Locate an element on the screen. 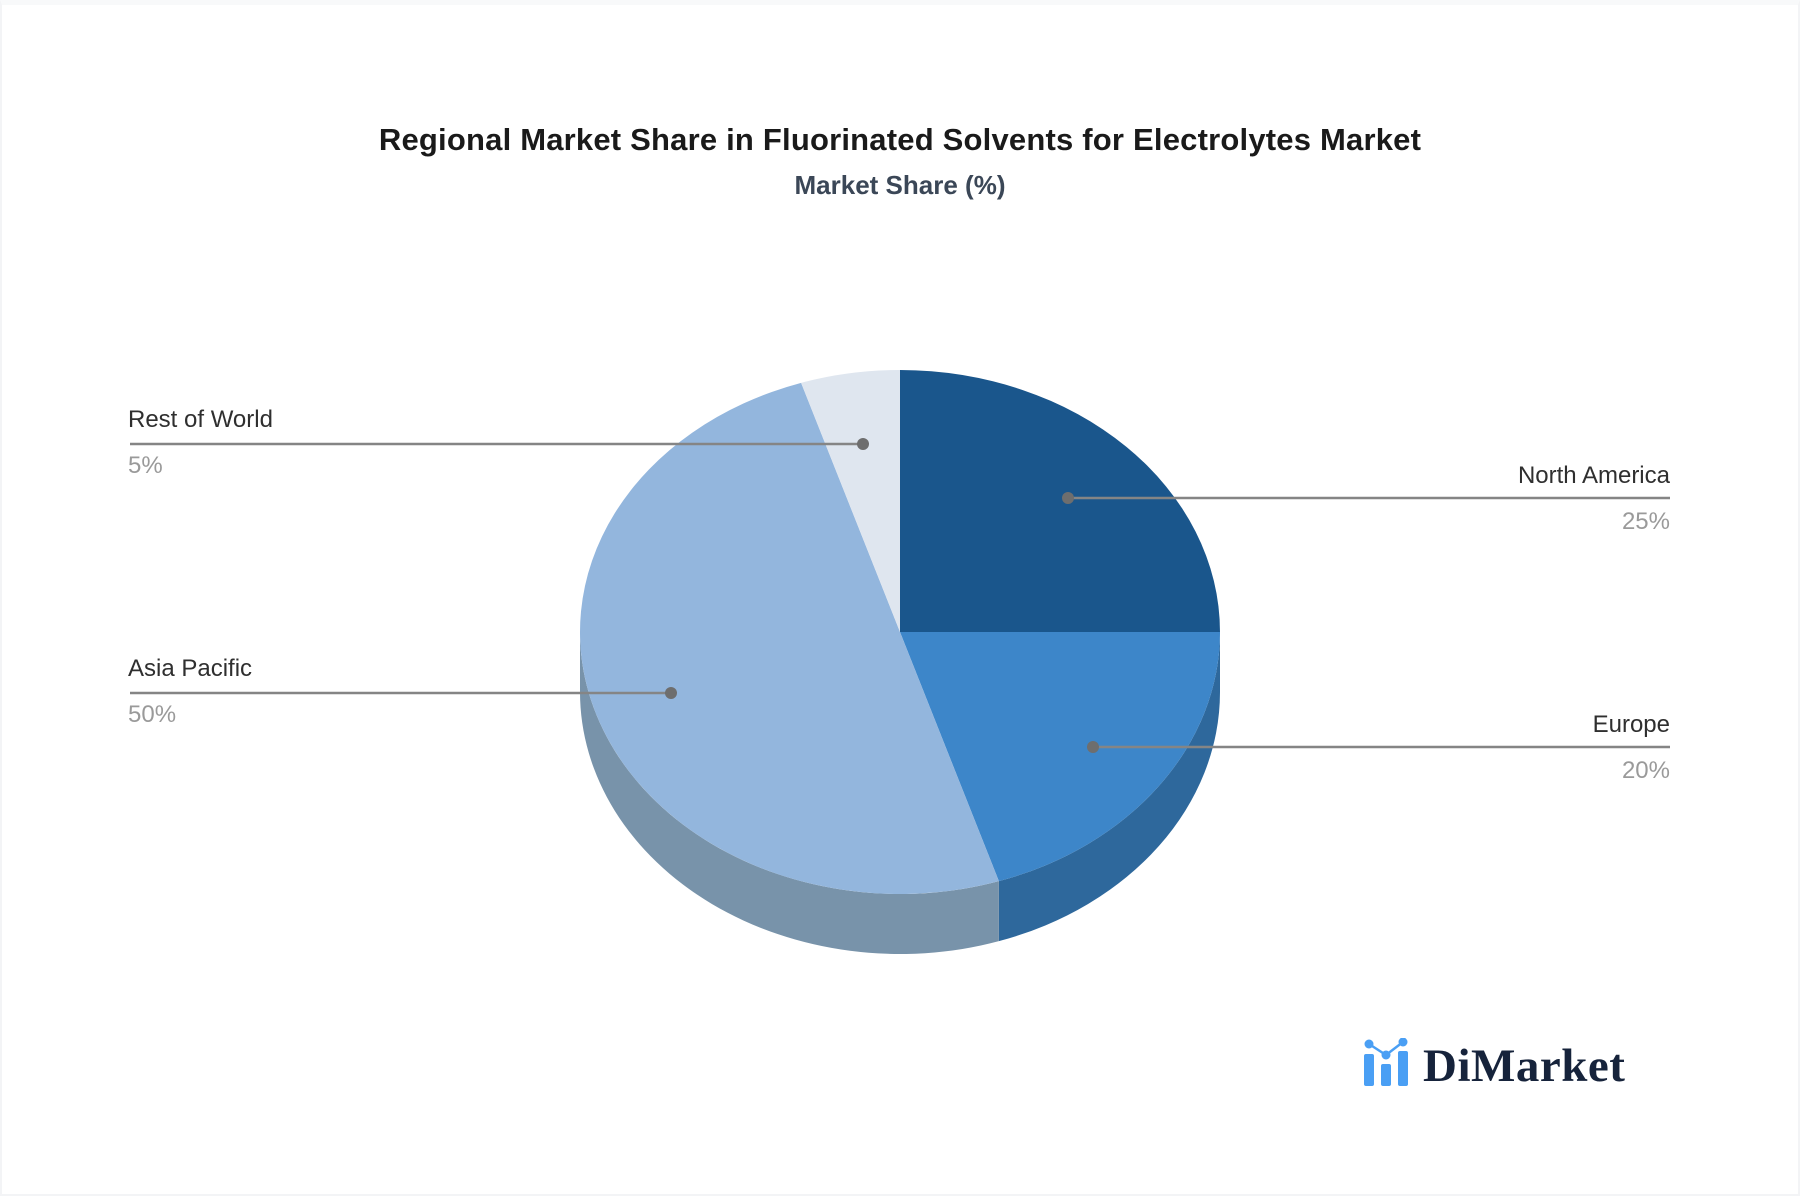  pie-slice-side-europe is located at coordinates (1109, 787).